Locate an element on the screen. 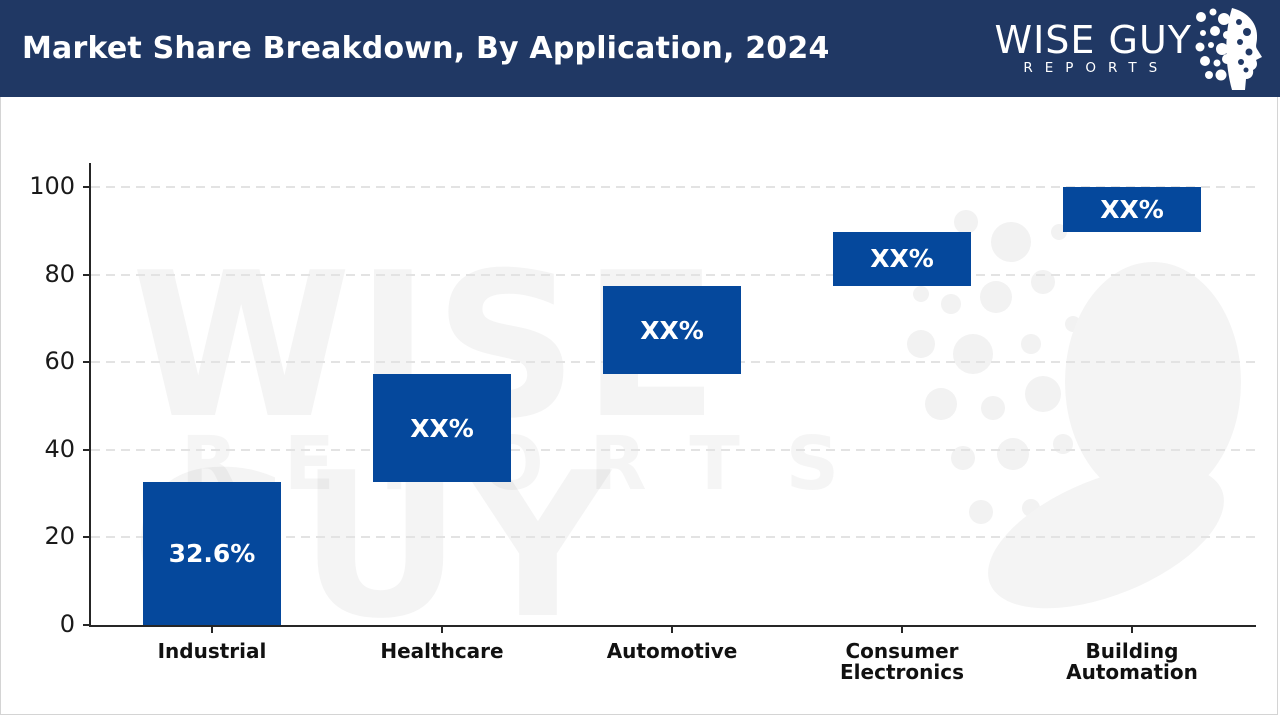 Image resolution: width=1280 pixels, height=720 pixels. logo-wordmark-line1: WISE GUY is located at coordinates (1093, 40).